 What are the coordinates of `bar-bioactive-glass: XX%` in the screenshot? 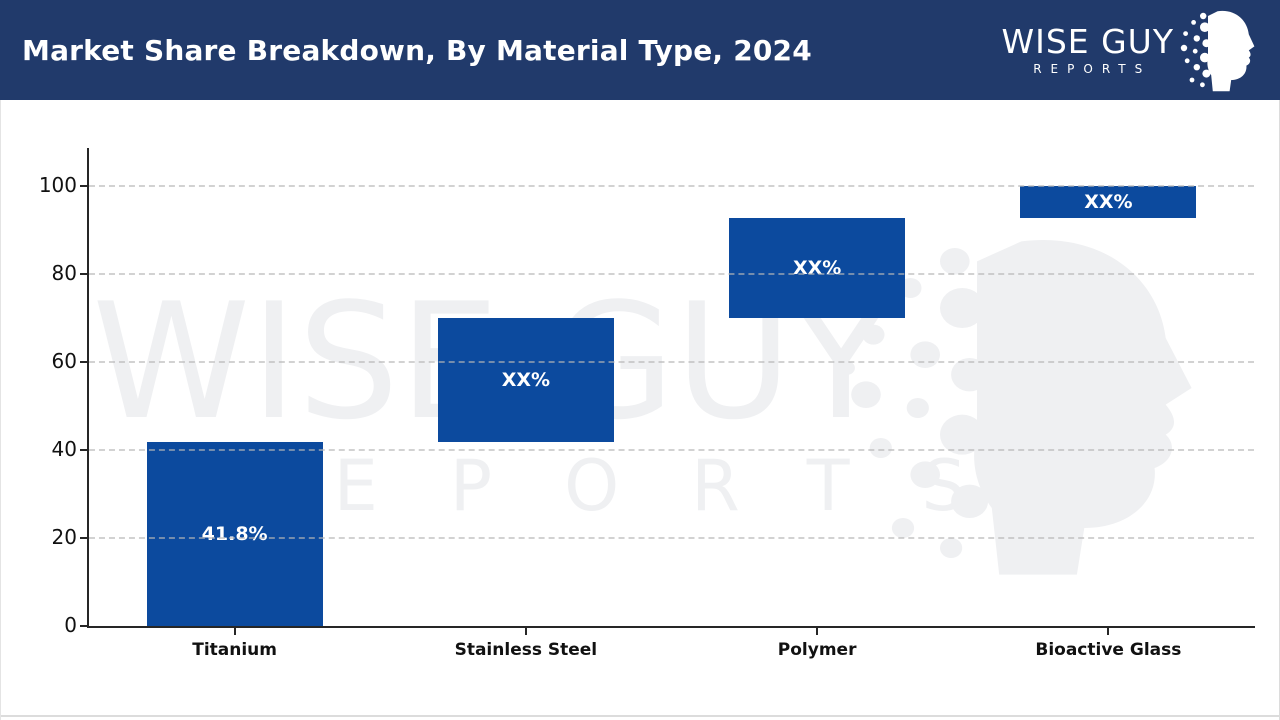 It's located at (1108, 202).